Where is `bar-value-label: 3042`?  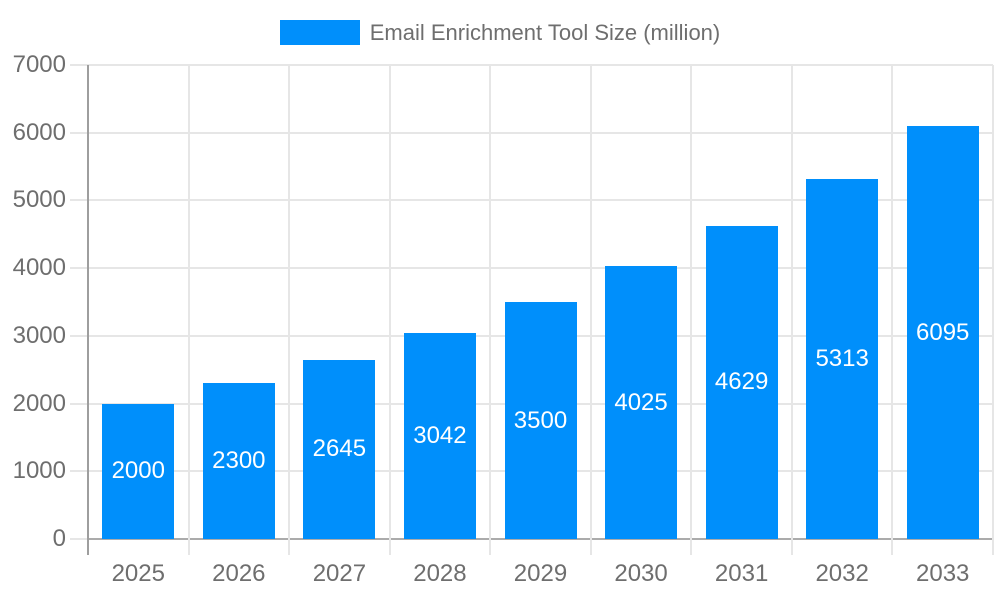
bar-value-label: 3042 is located at coordinates (440, 435).